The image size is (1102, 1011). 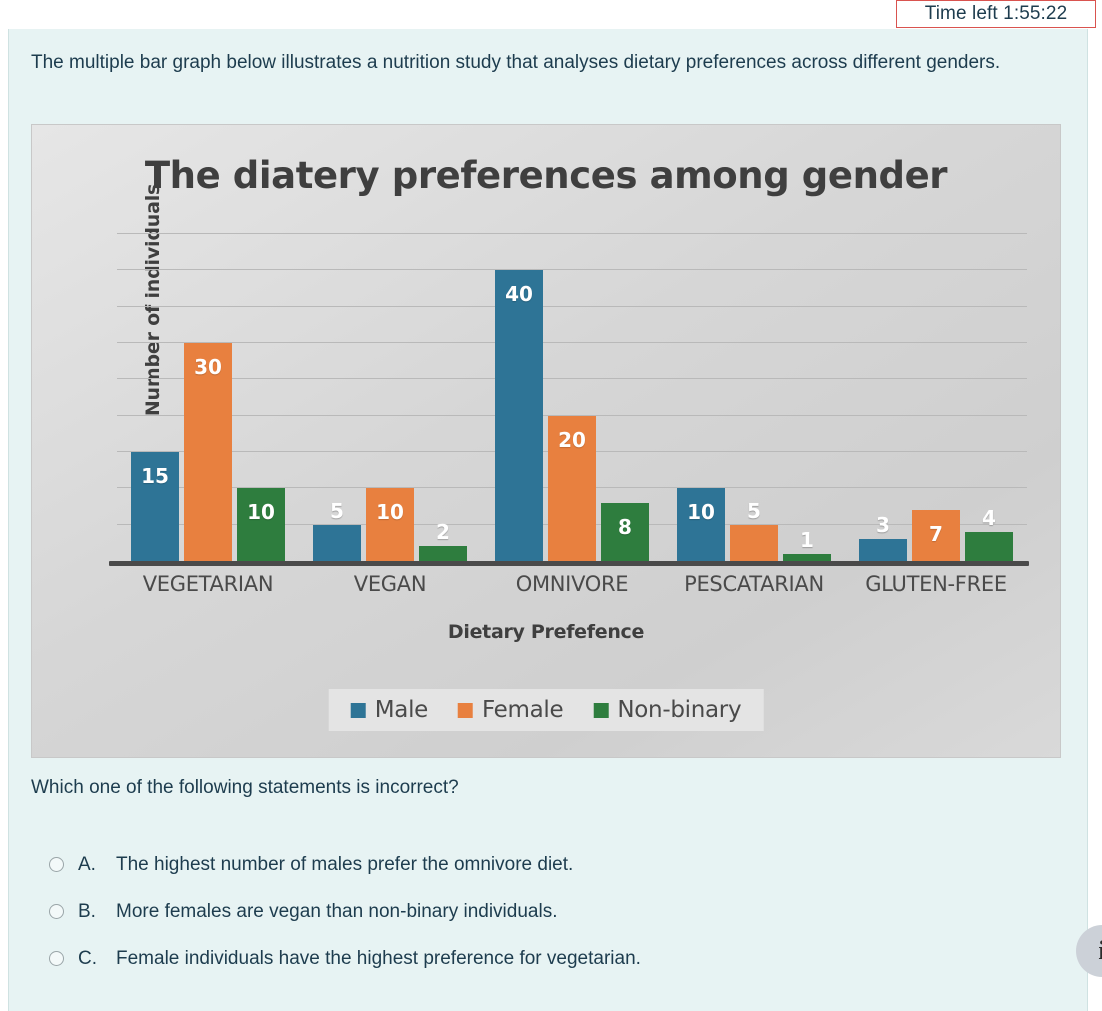 I want to click on bar-value-label: 4, so click(x=989, y=517).